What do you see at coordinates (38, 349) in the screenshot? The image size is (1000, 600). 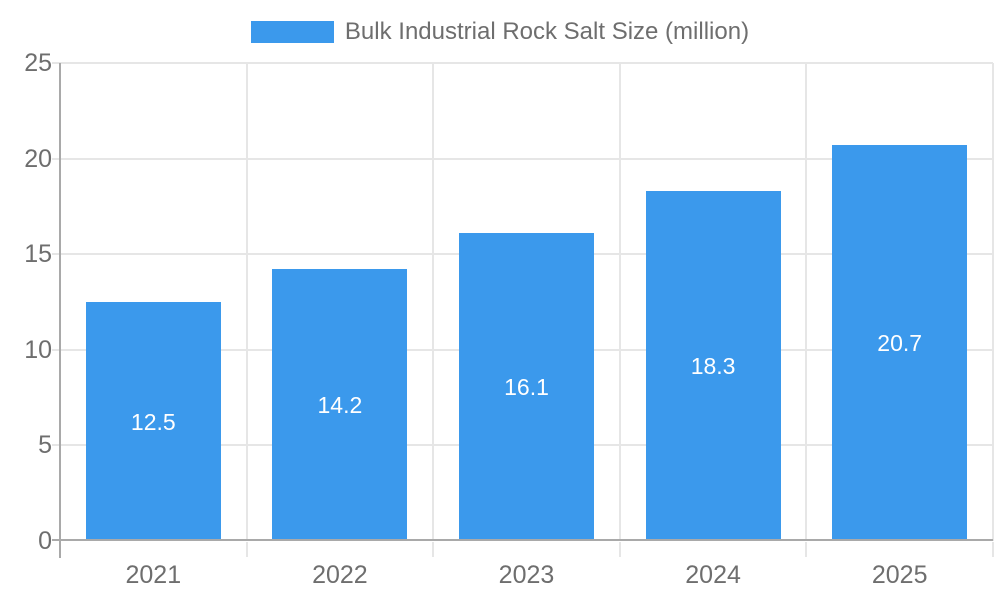 I see `y-axis-label-10: 10` at bounding box center [38, 349].